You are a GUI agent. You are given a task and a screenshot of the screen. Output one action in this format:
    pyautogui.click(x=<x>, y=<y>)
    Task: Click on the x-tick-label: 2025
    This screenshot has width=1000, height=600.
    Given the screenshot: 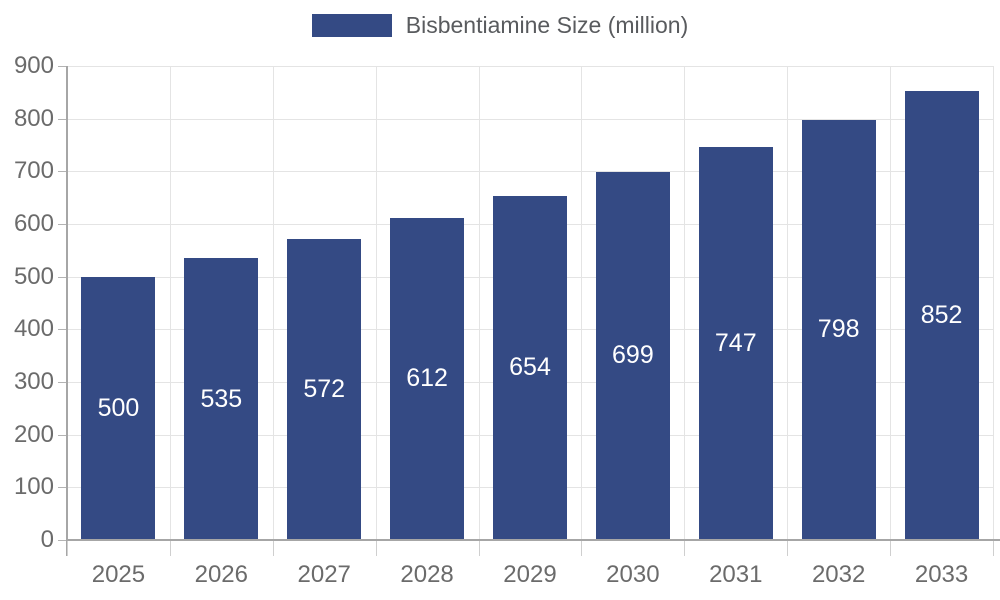 What is the action you would take?
    pyautogui.click(x=118, y=574)
    